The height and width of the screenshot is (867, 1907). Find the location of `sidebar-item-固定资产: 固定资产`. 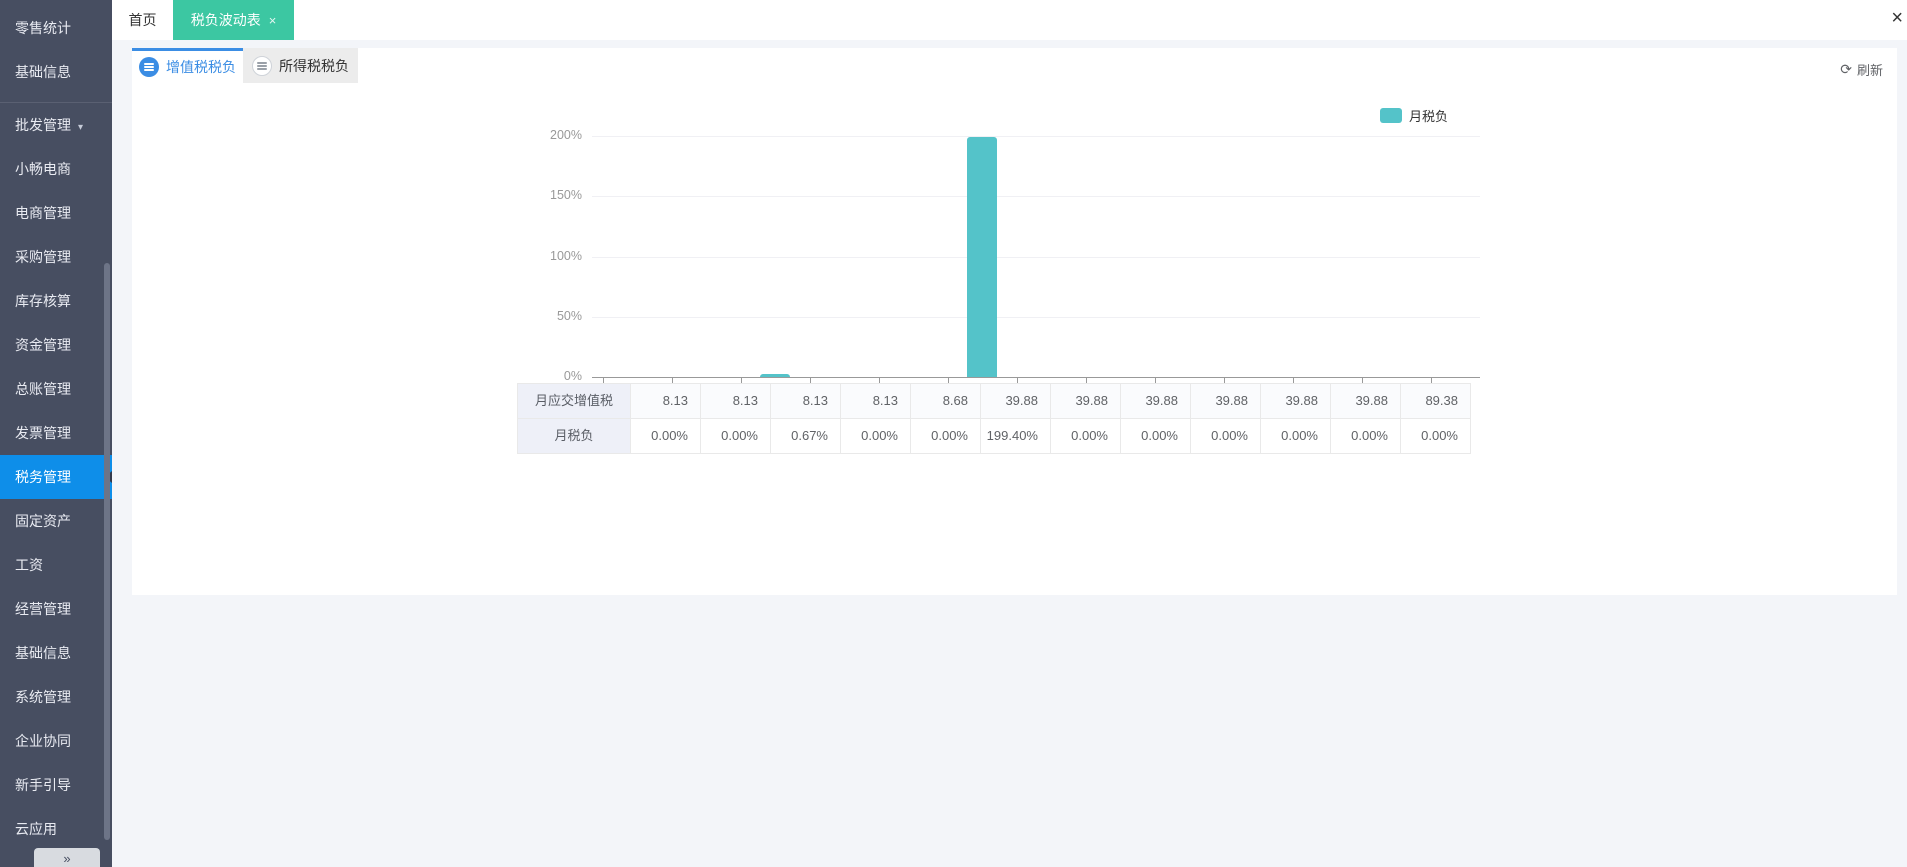

sidebar-item-固定资产: 固定资产 is located at coordinates (56, 521).